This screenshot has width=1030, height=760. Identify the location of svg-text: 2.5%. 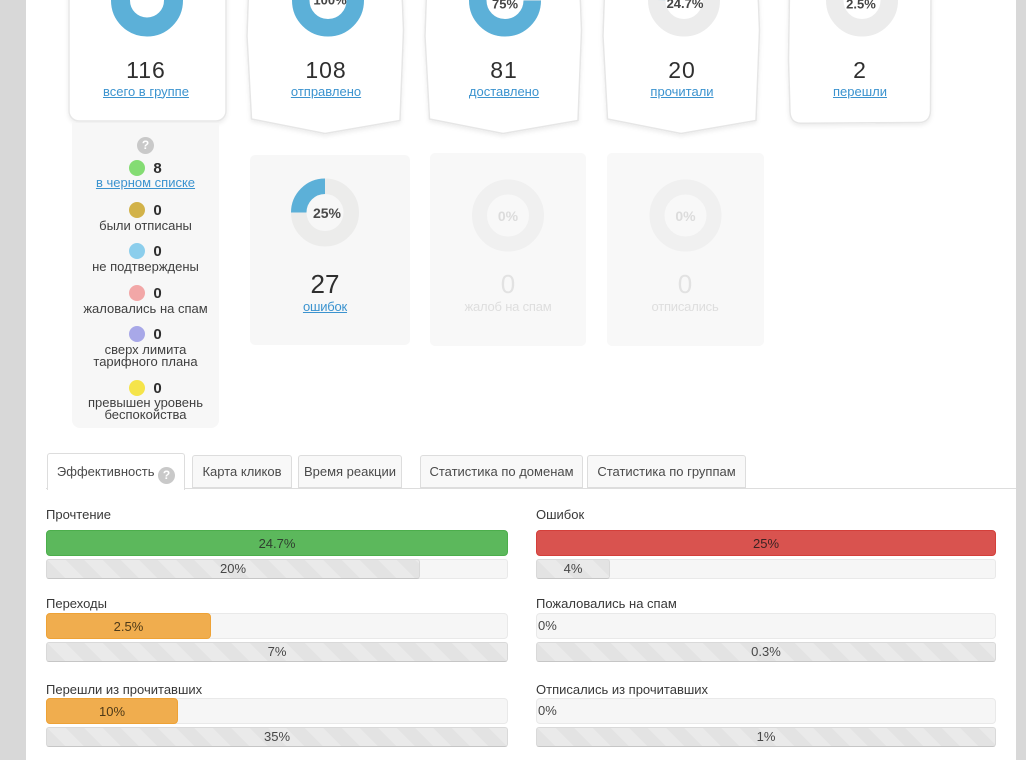
(861, 6).